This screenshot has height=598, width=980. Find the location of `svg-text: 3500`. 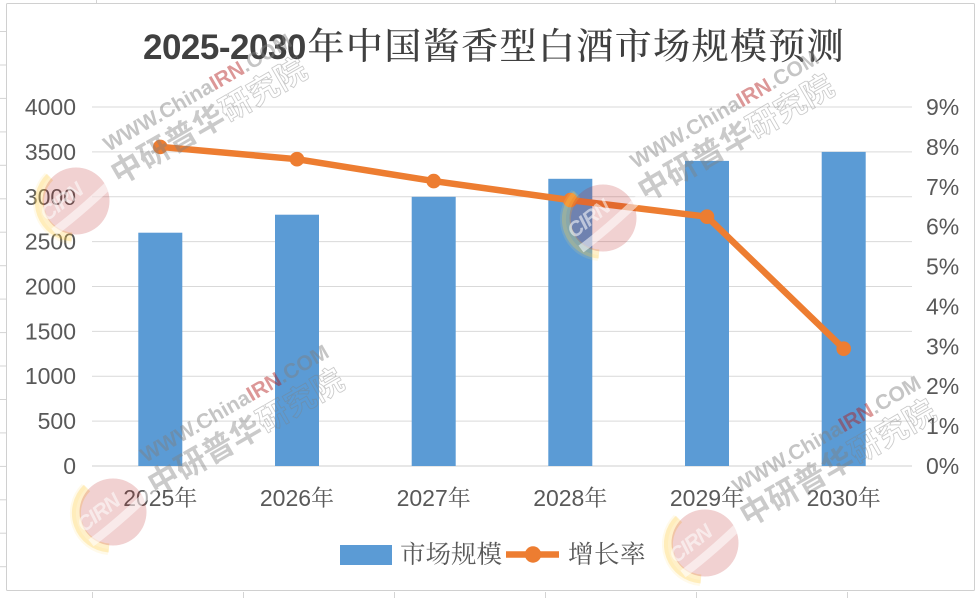

svg-text: 3500 is located at coordinates (50, 152).